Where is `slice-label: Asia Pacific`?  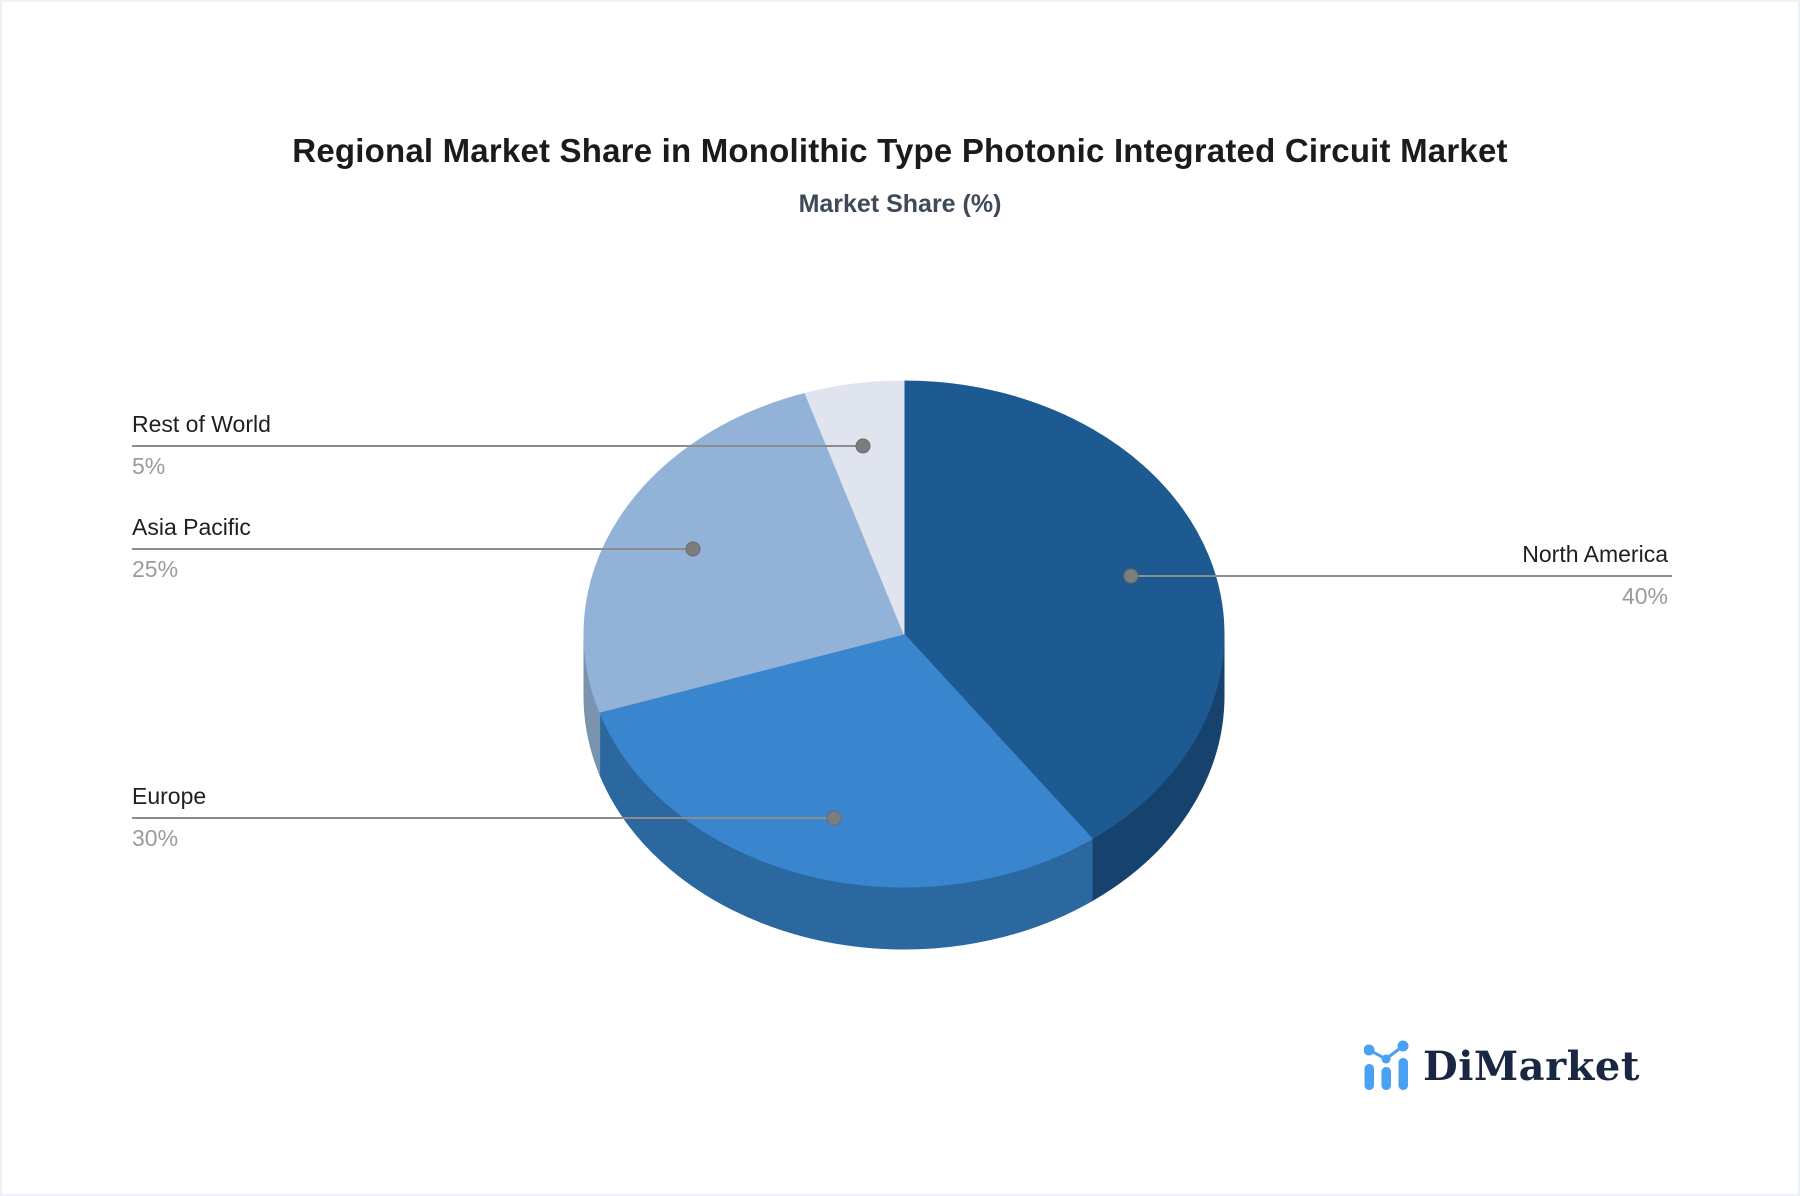
slice-label: Asia Pacific is located at coordinates (191, 527).